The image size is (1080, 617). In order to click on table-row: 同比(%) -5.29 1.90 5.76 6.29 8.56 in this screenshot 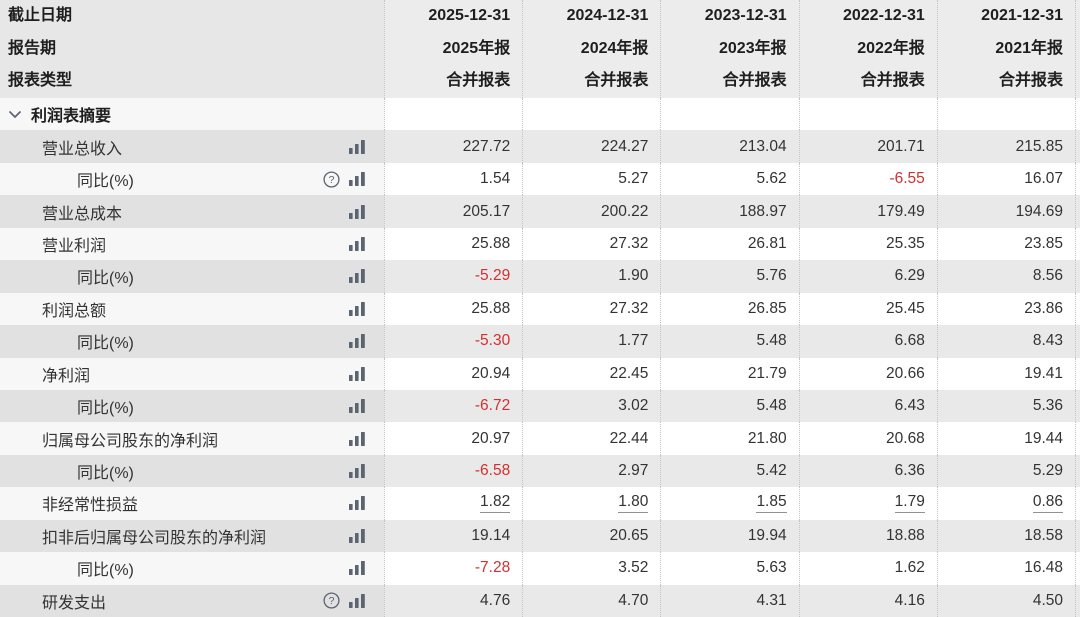, I will do `click(540, 276)`.